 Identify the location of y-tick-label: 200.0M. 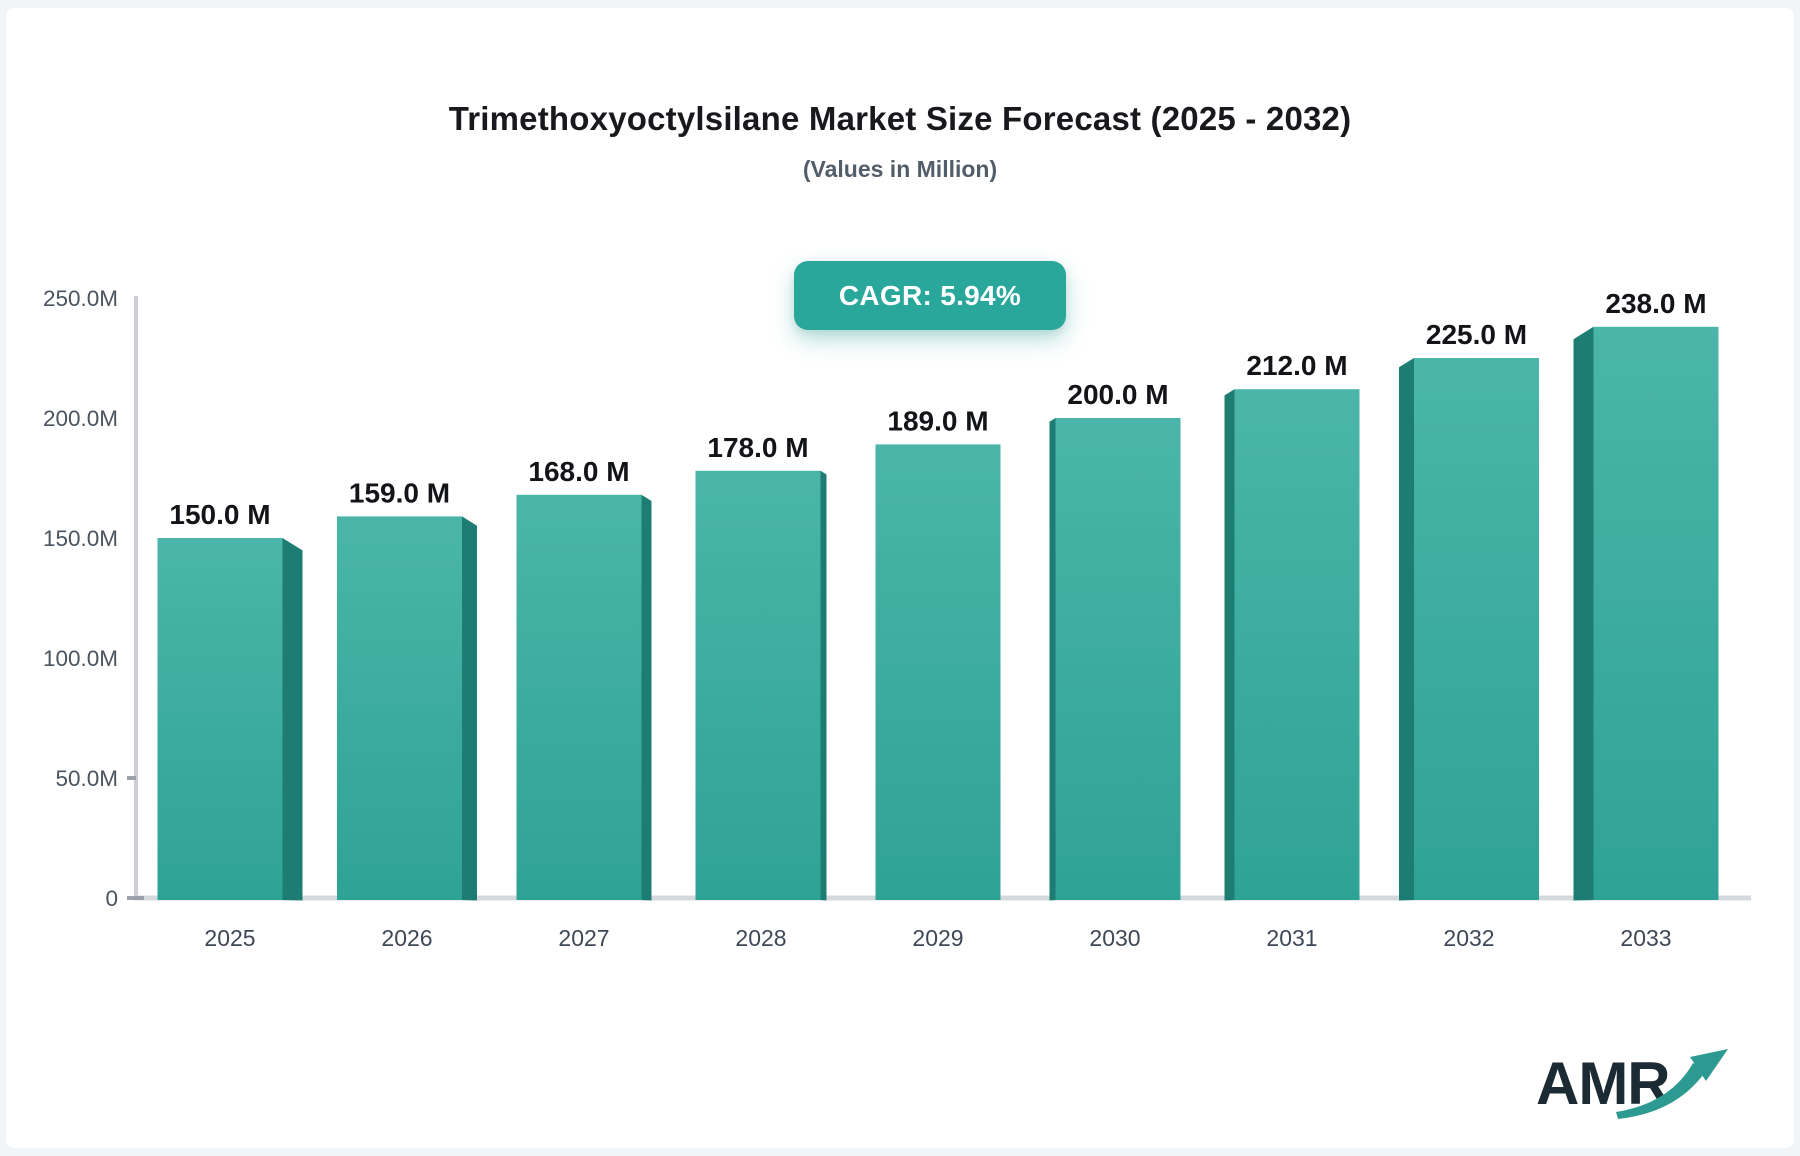
(80, 418).